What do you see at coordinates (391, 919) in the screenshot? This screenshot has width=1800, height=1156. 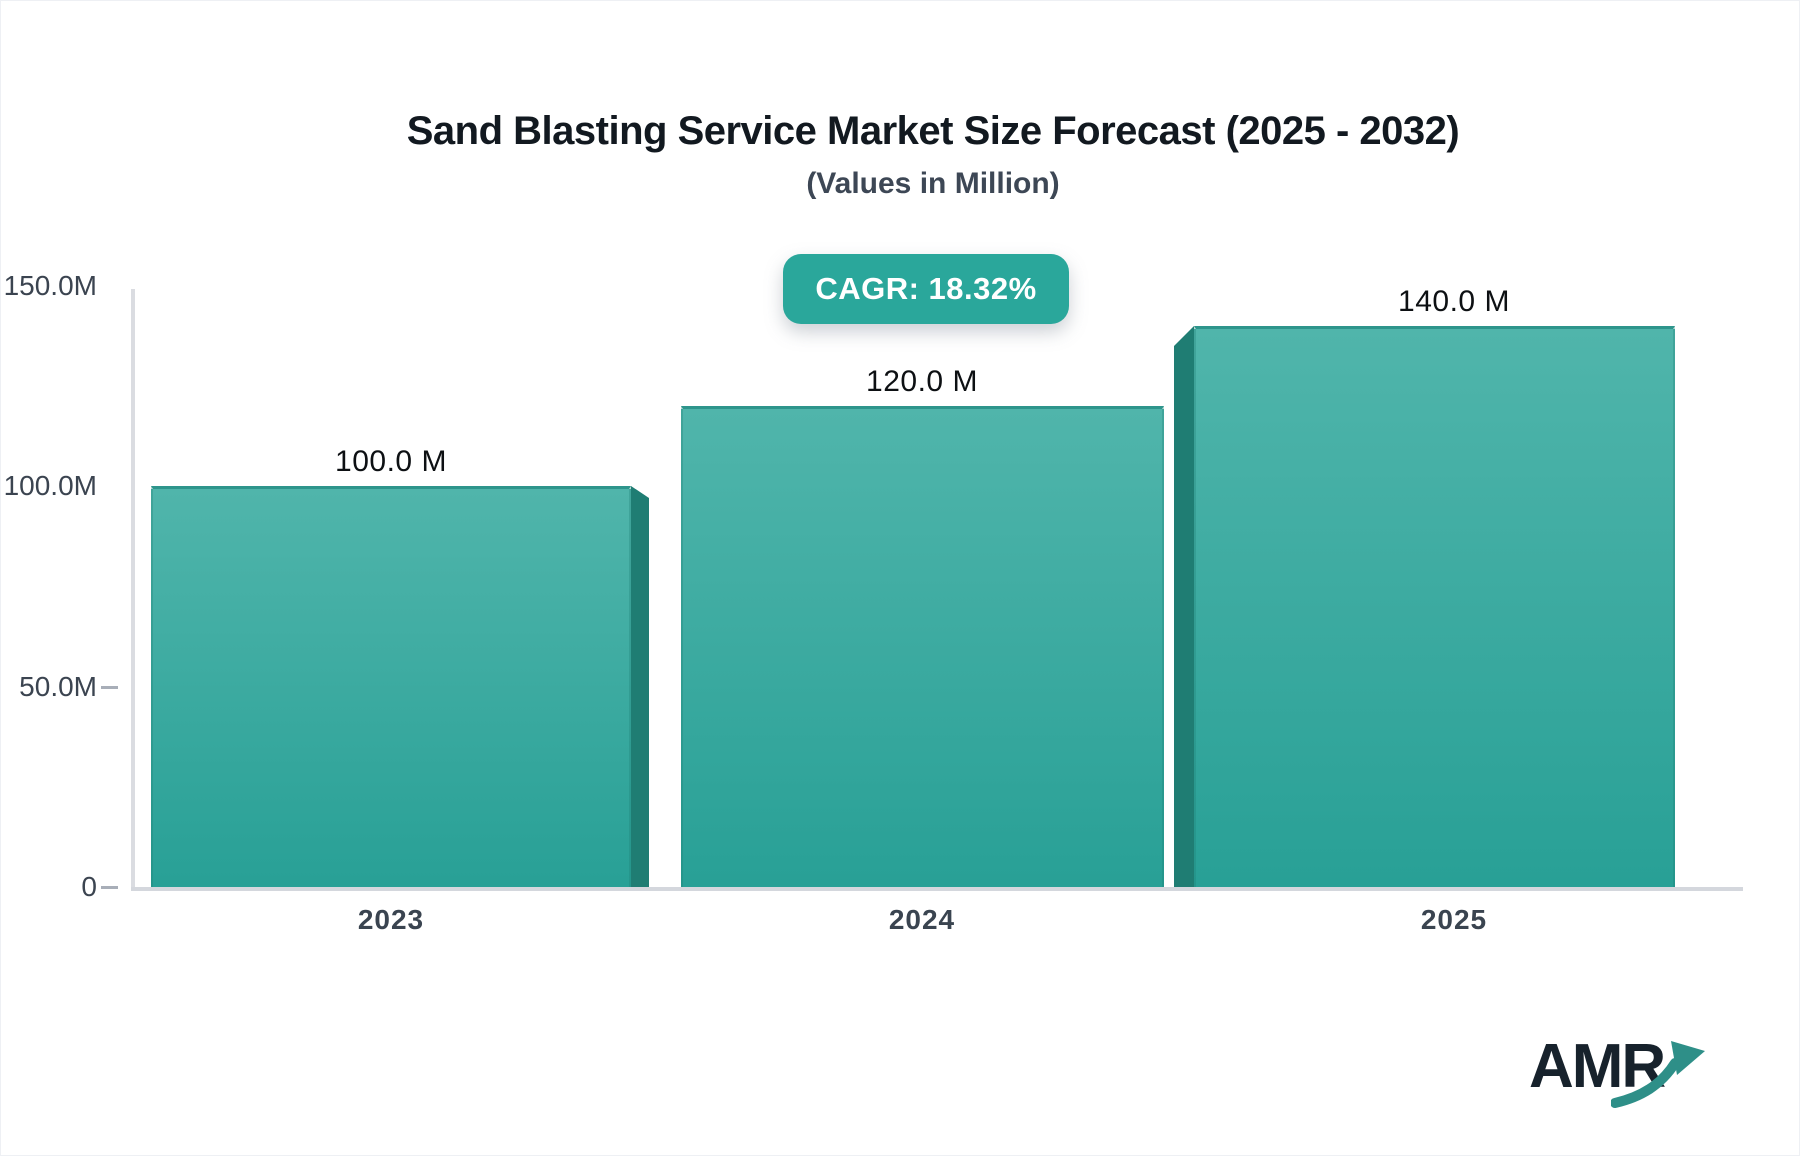 I see `x-tick-label-2023: 2023` at bounding box center [391, 919].